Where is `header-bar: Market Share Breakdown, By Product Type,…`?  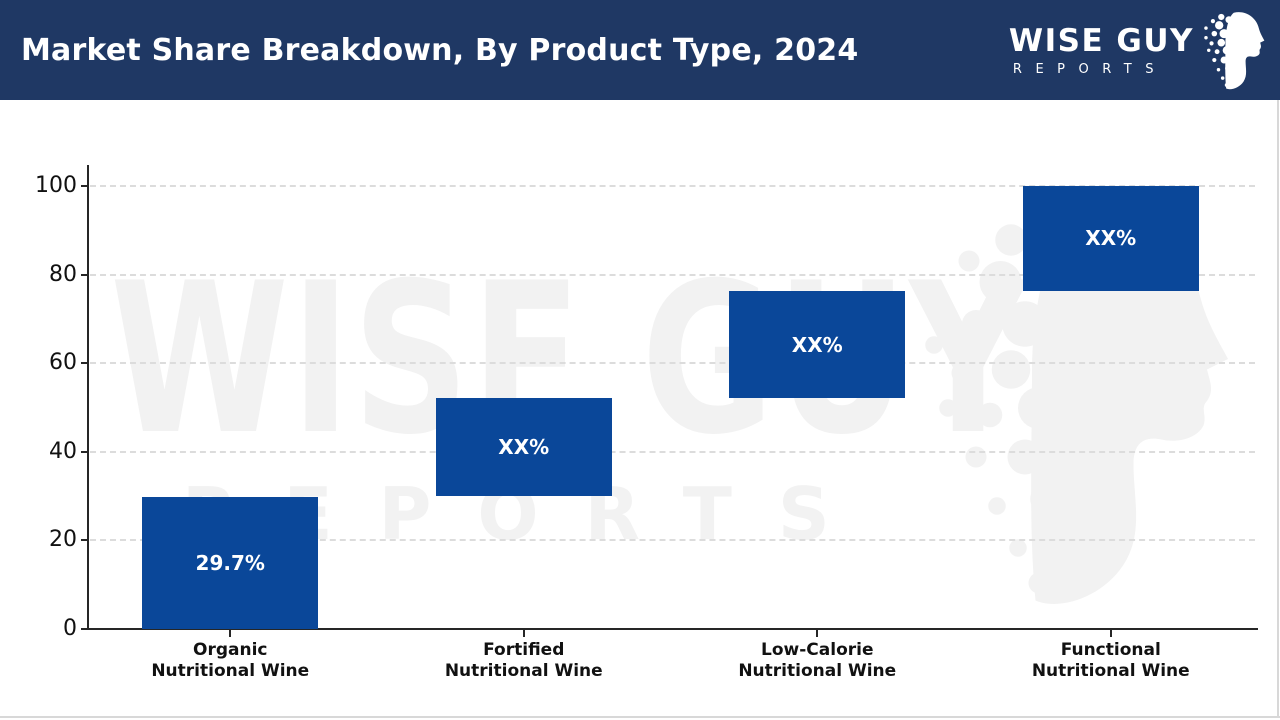
header-bar: Market Share Breakdown, By Product Type,… is located at coordinates (640, 50).